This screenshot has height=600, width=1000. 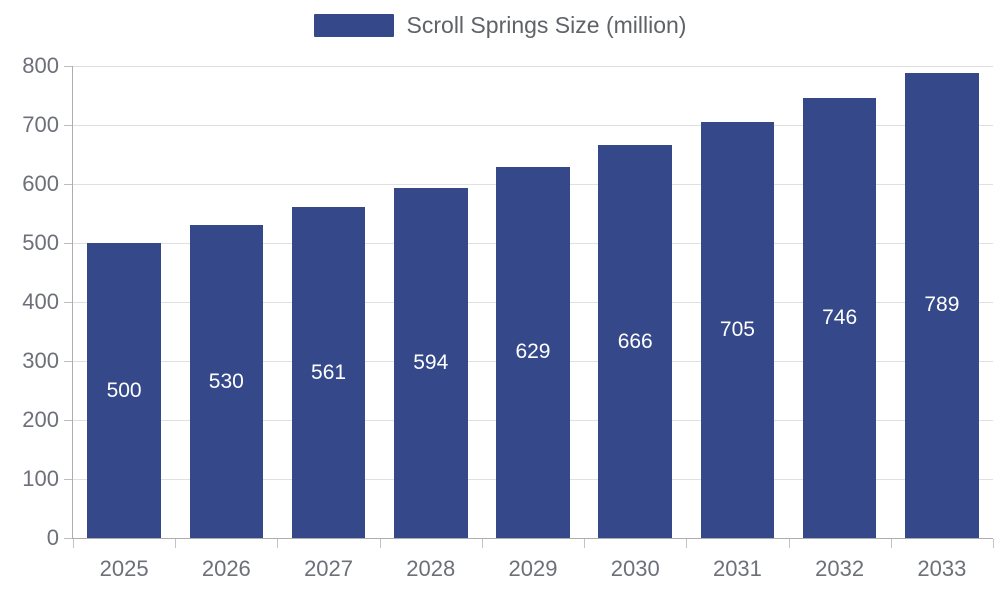 I want to click on legend-swatch-icon, so click(x=353, y=25).